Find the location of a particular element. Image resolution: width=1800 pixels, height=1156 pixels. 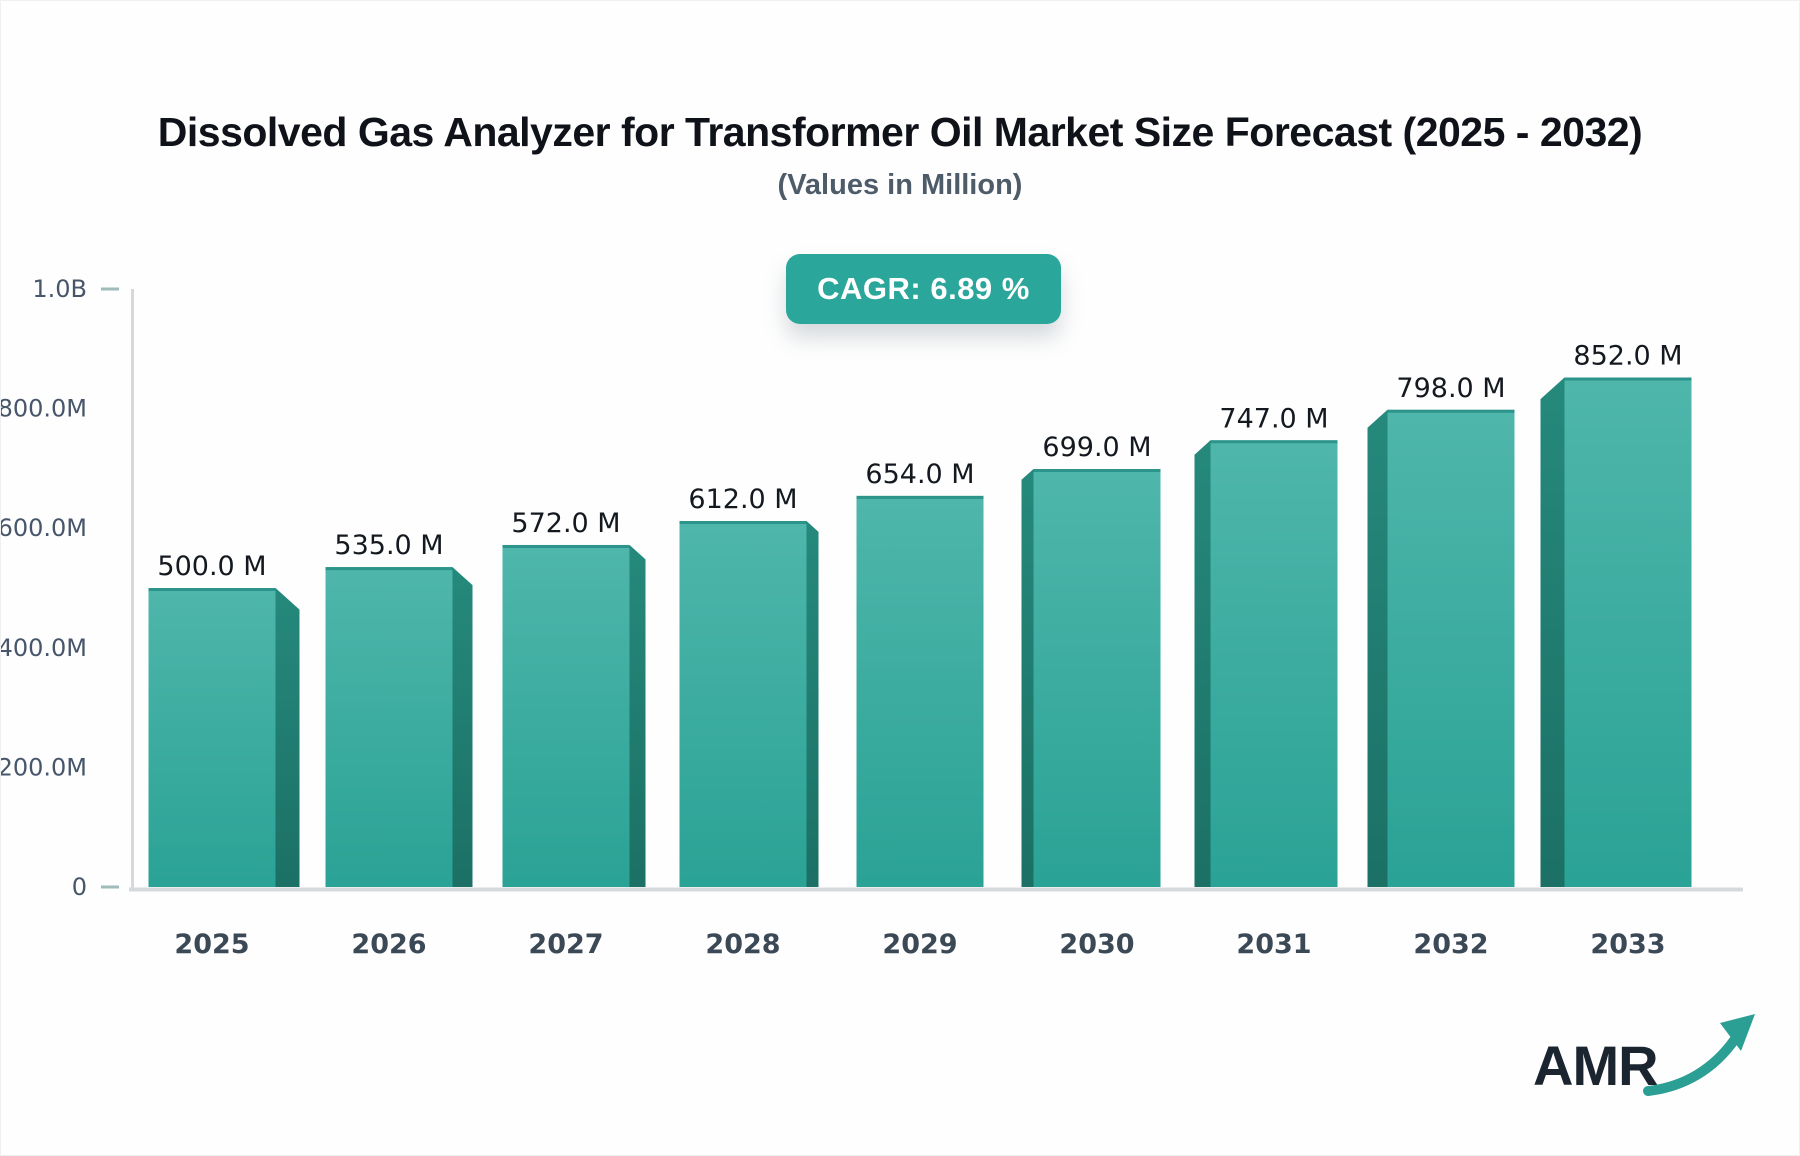

amr-logo: AMR is located at coordinates (1647, 1058).